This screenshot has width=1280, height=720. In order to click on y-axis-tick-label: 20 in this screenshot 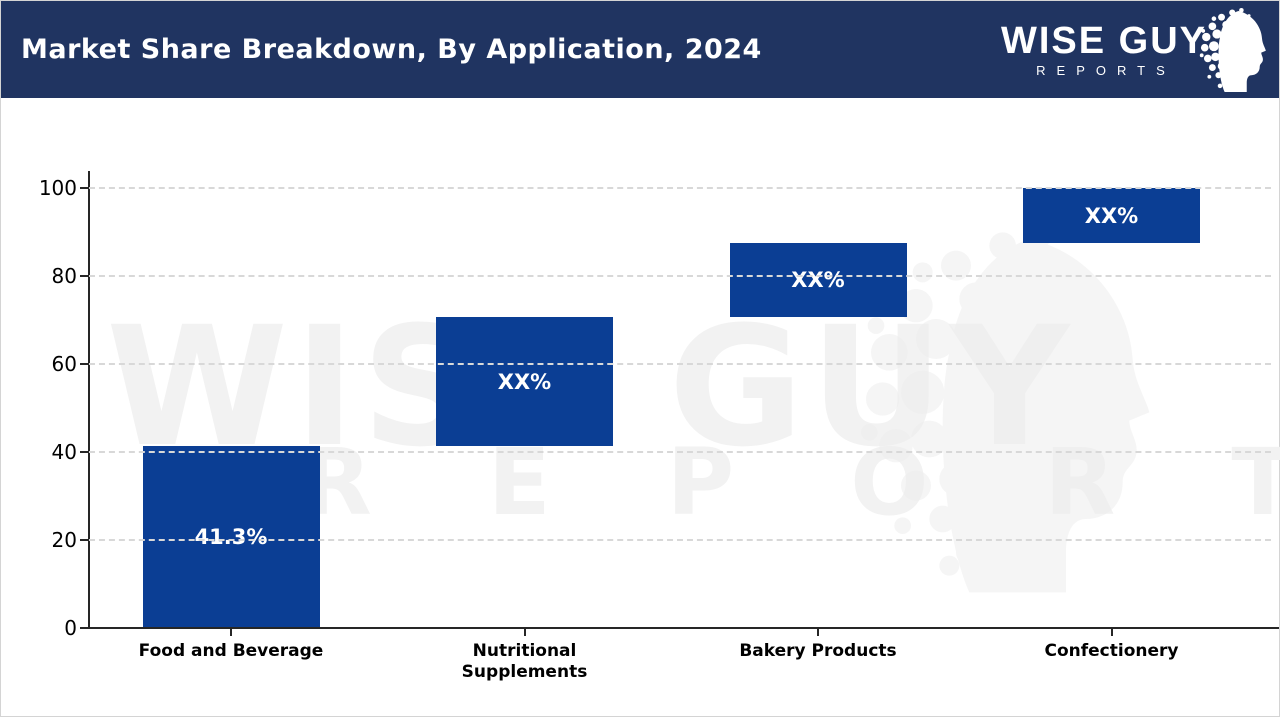, I will do `click(64, 540)`.